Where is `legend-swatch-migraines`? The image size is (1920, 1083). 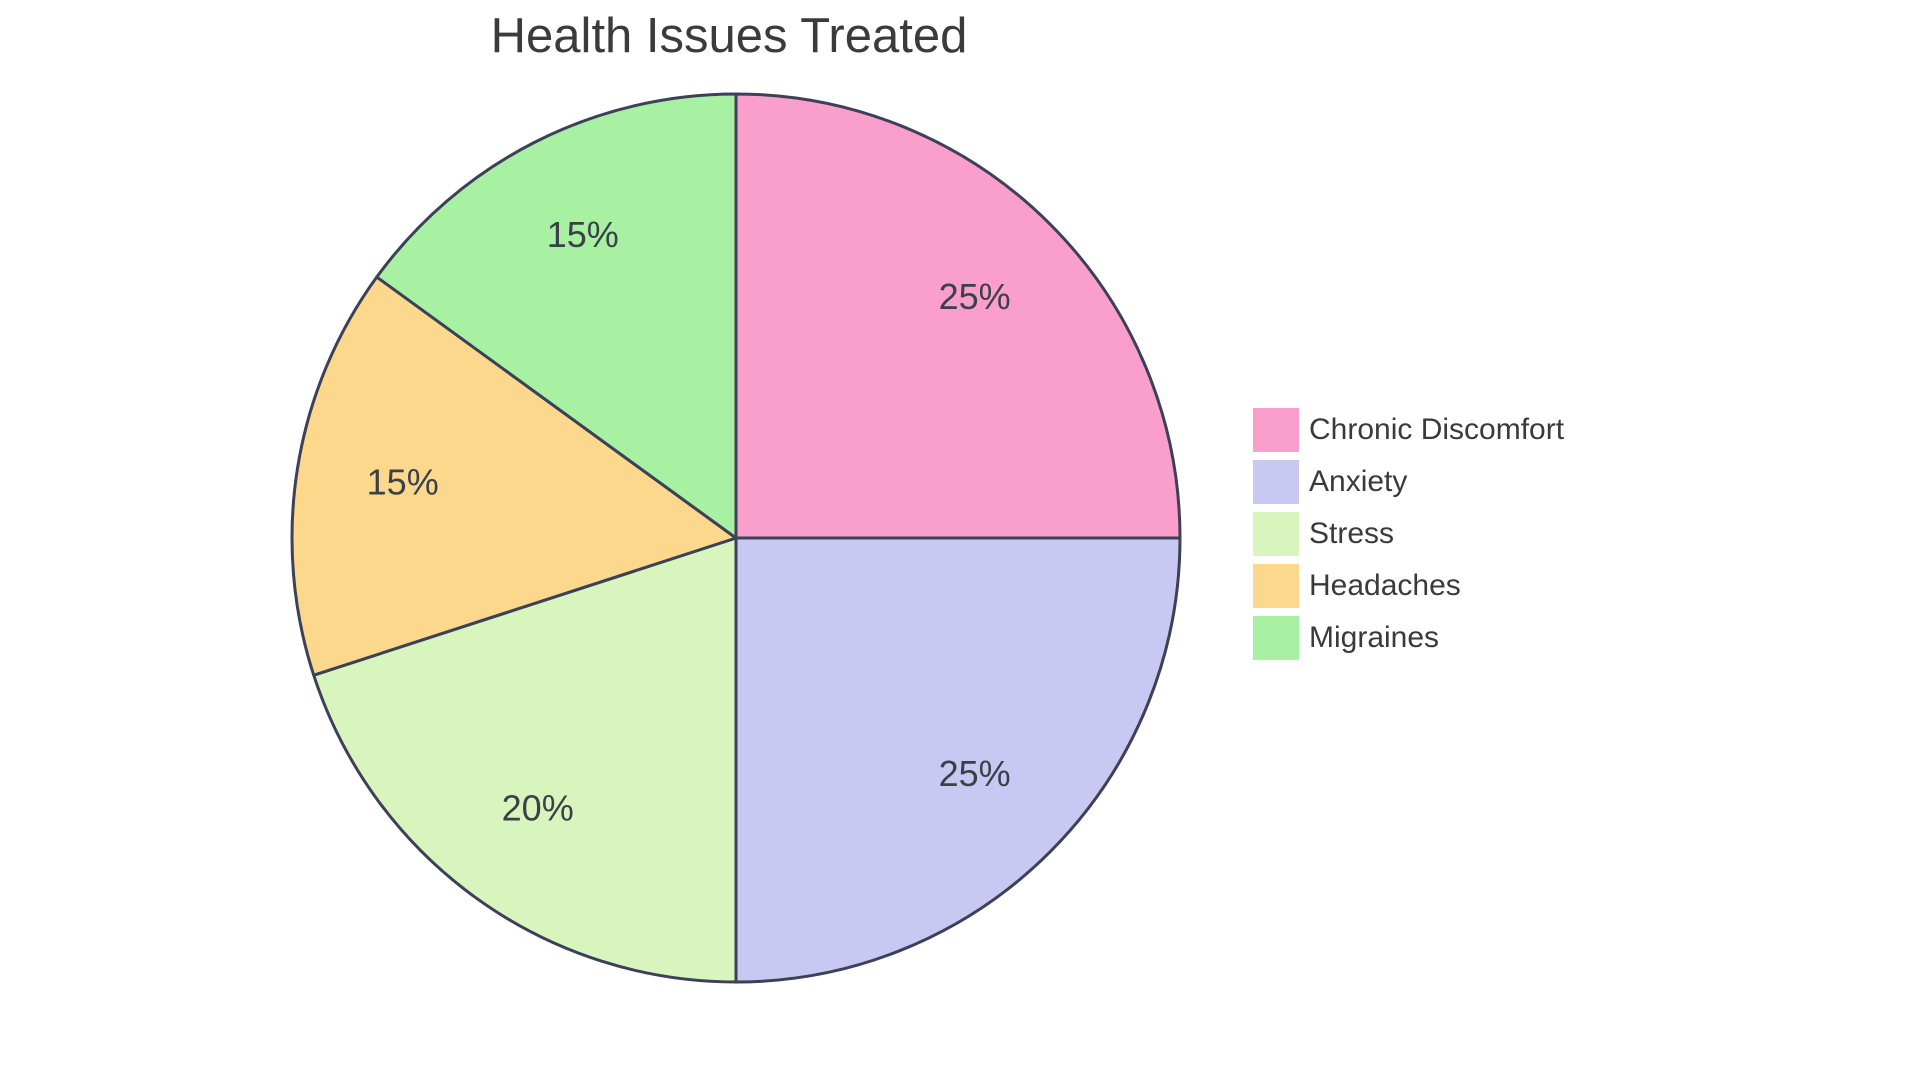
legend-swatch-migraines is located at coordinates (1276, 638).